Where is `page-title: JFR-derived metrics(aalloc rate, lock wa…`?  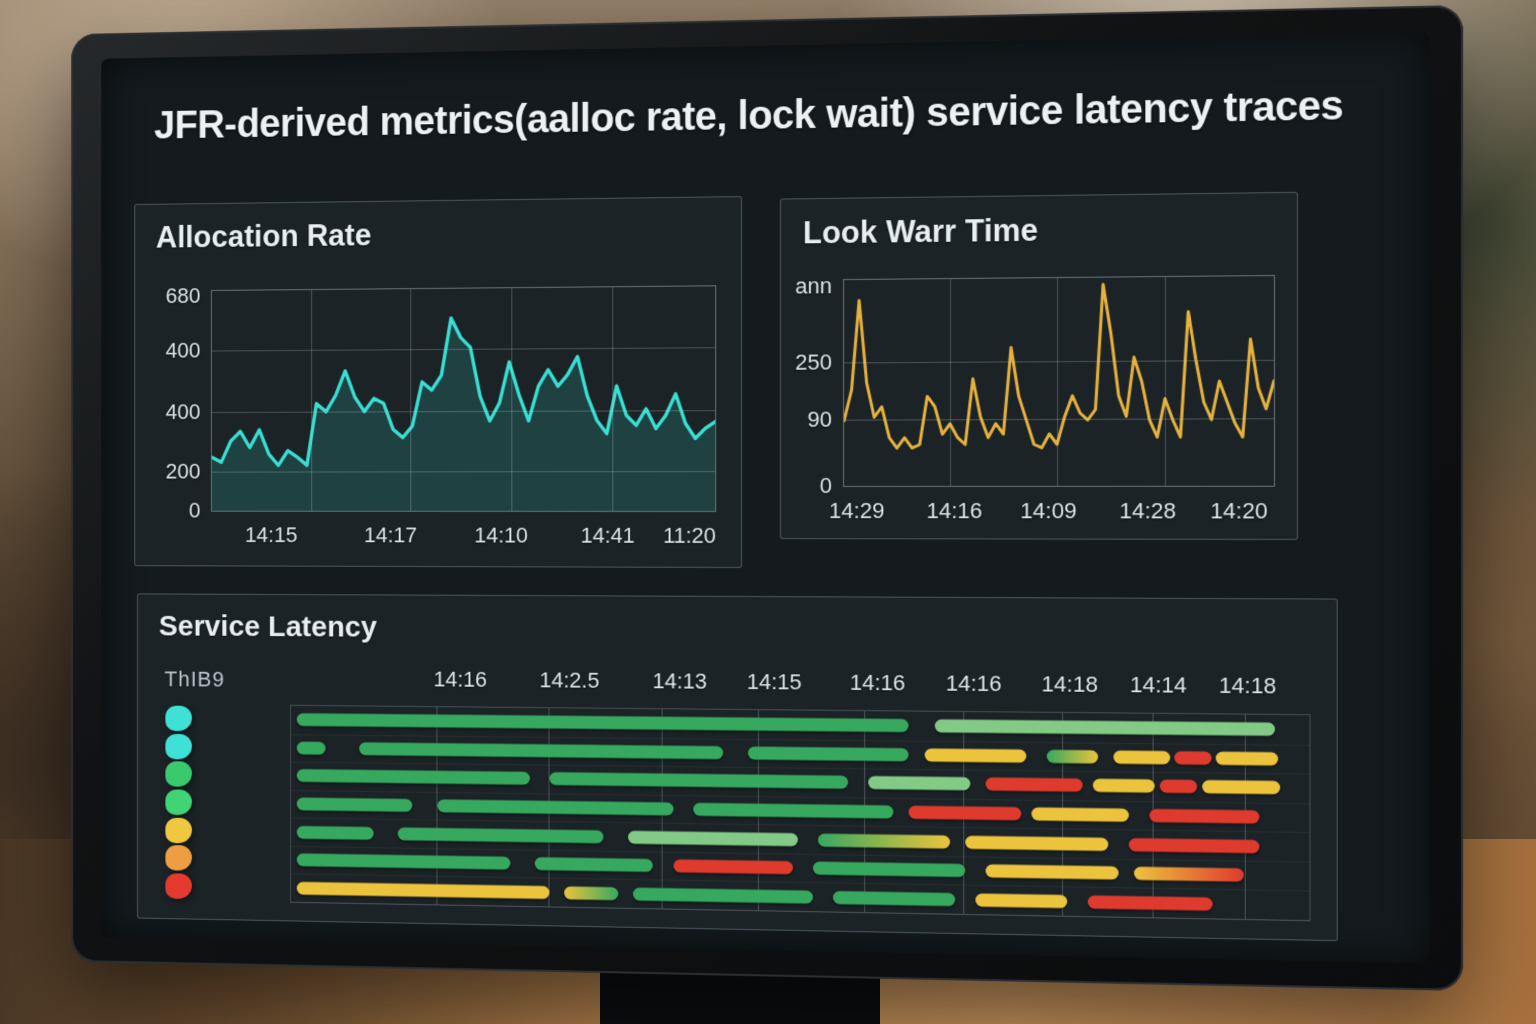
page-title: JFR-derived metrics(aalloc rate, lock wa… is located at coordinates (749, 115).